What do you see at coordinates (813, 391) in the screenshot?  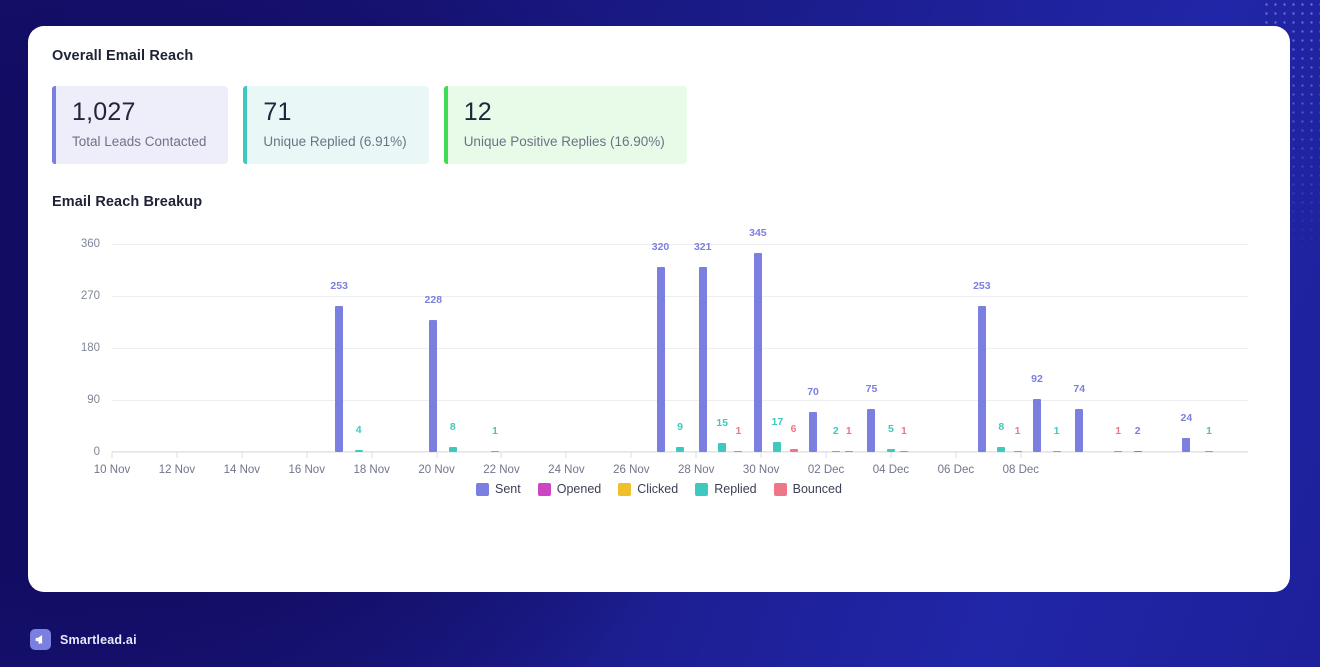 I see `bar-value-label: 70` at bounding box center [813, 391].